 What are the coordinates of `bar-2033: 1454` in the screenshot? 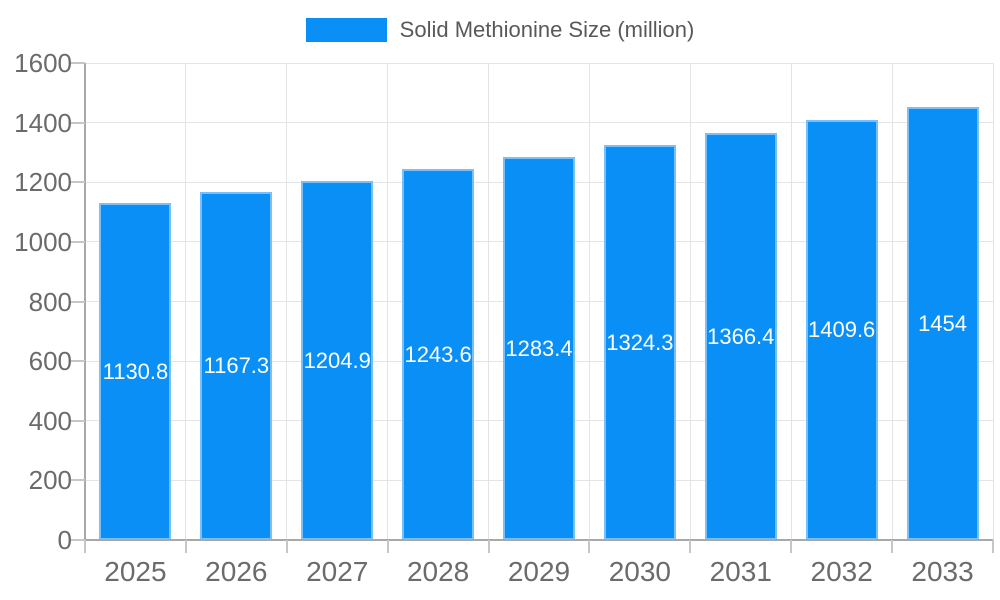 It's located at (942, 323).